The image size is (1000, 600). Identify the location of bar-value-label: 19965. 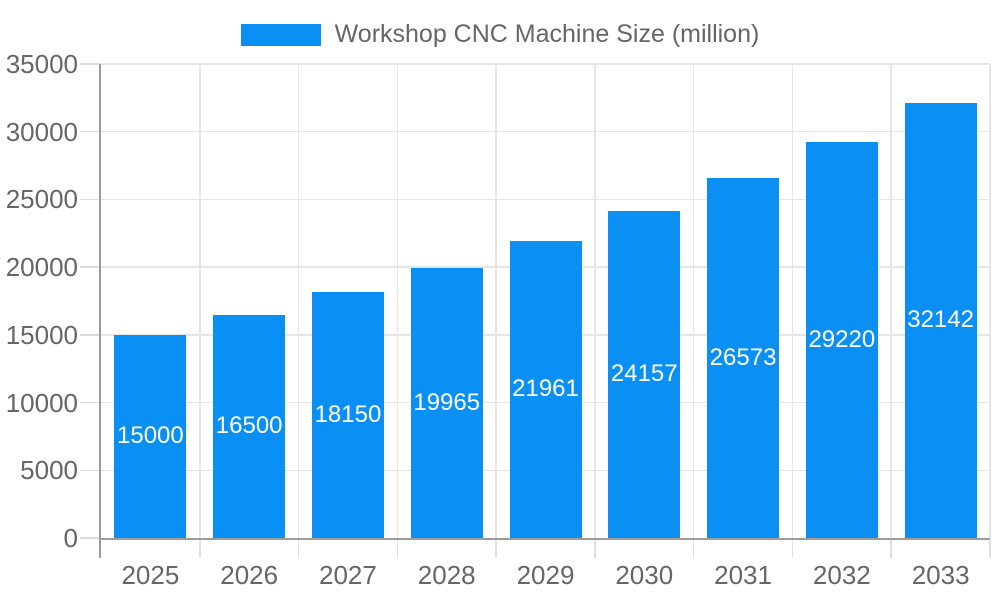
(447, 402).